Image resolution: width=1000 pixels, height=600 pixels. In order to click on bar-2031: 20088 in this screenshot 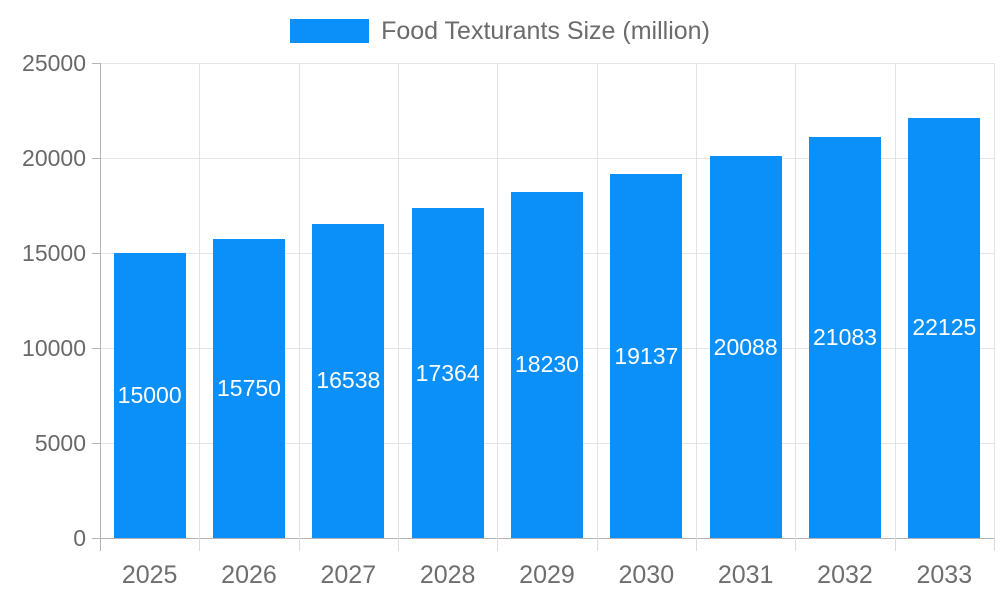, I will do `click(745, 347)`.